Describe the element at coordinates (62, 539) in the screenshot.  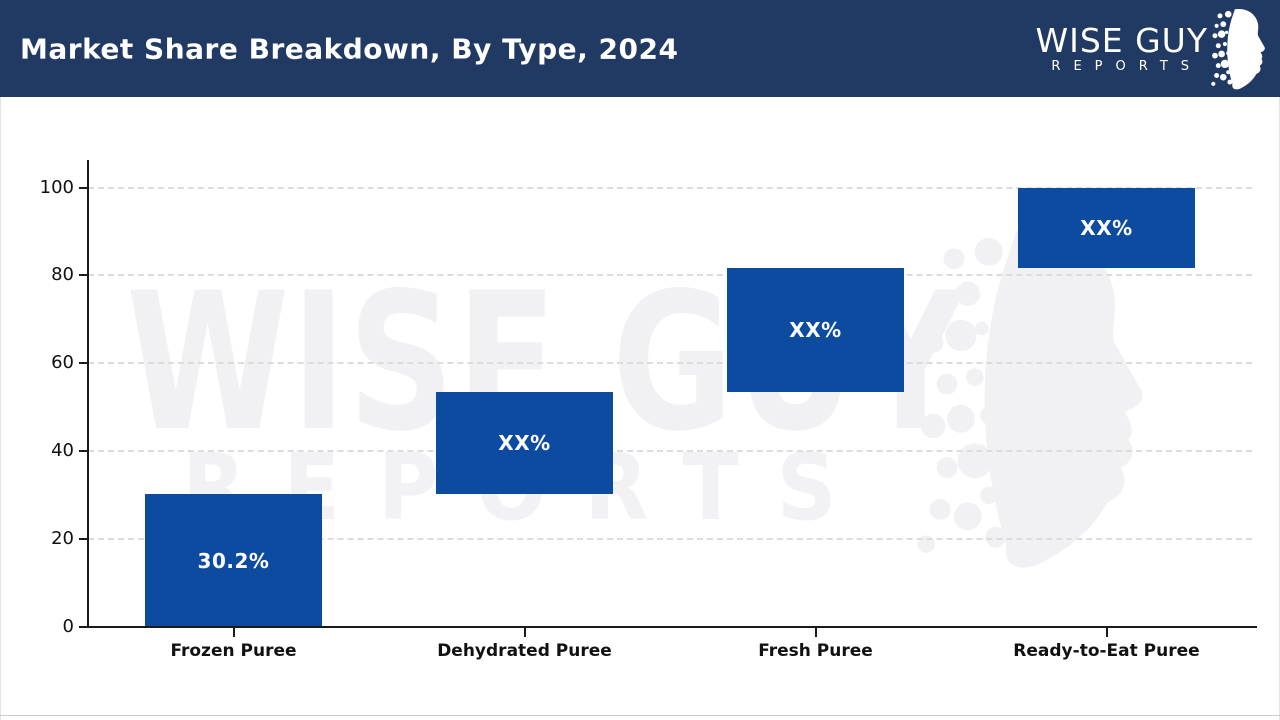
I see `y-tick-label: 20` at that location.